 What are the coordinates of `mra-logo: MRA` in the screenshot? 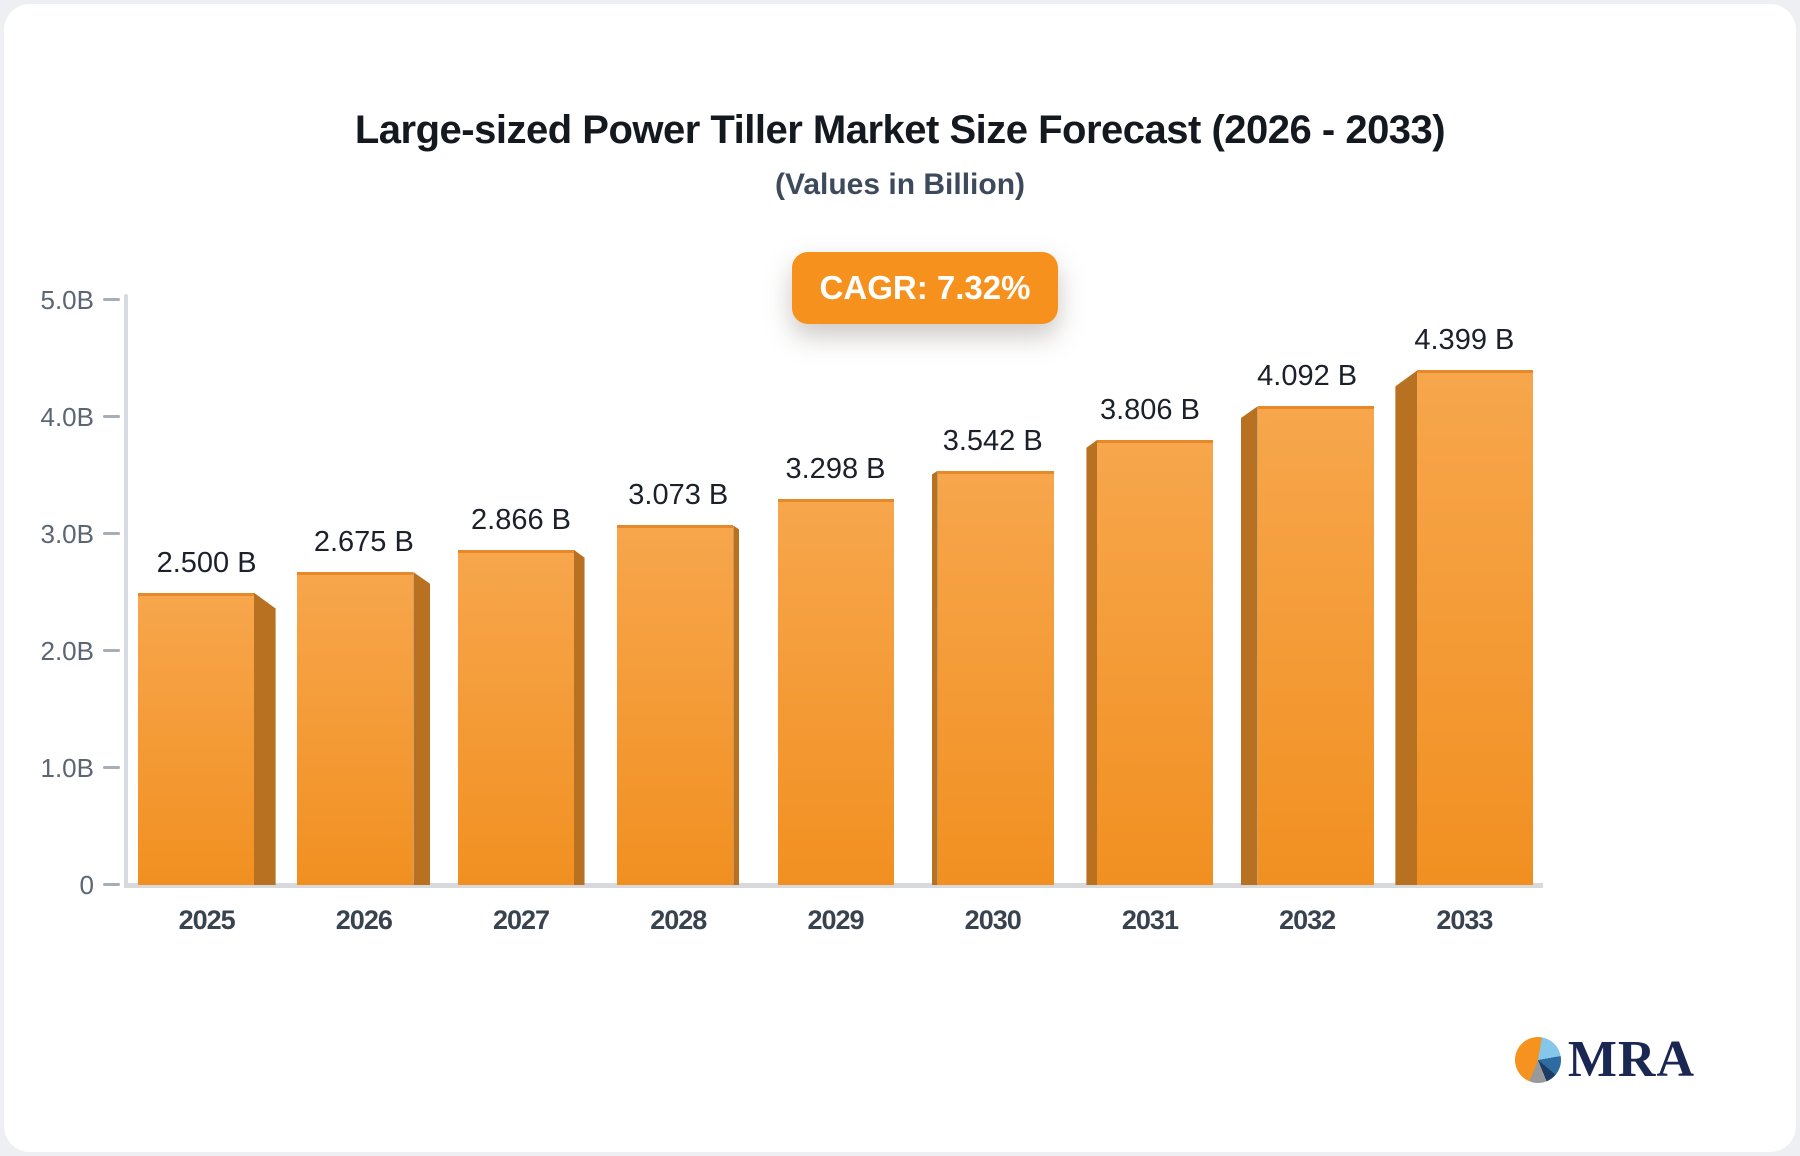 It's located at (1604, 1060).